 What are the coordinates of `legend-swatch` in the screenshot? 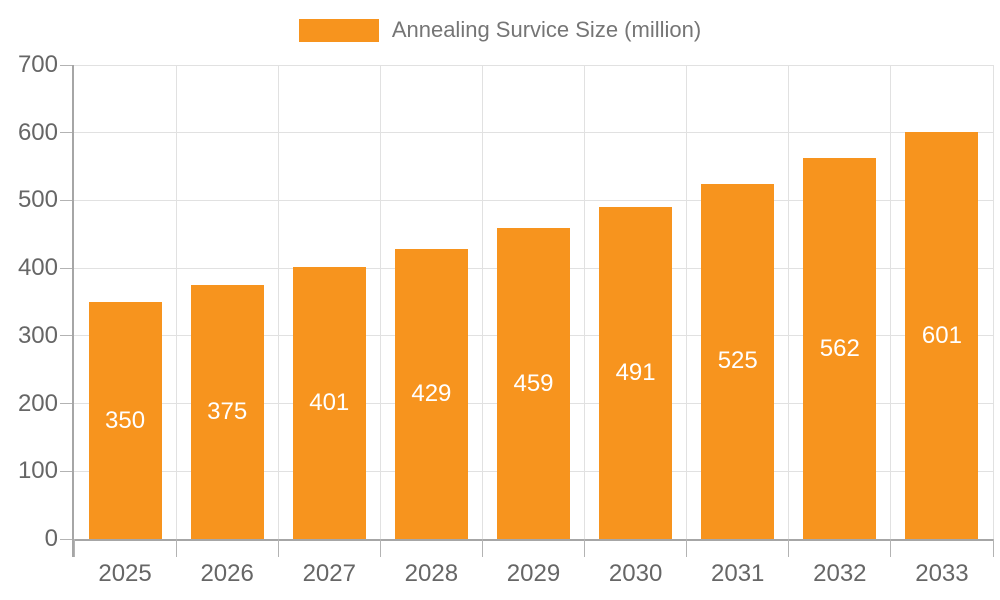 It's located at (338, 30).